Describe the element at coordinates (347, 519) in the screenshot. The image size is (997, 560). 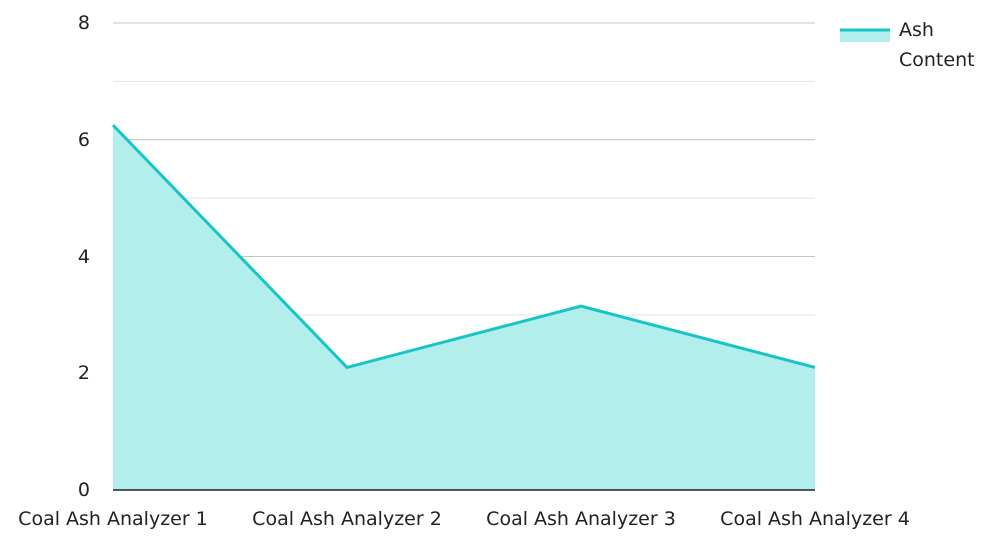
I see `x-tick-label: Coal Ash Analyzer 2` at that location.